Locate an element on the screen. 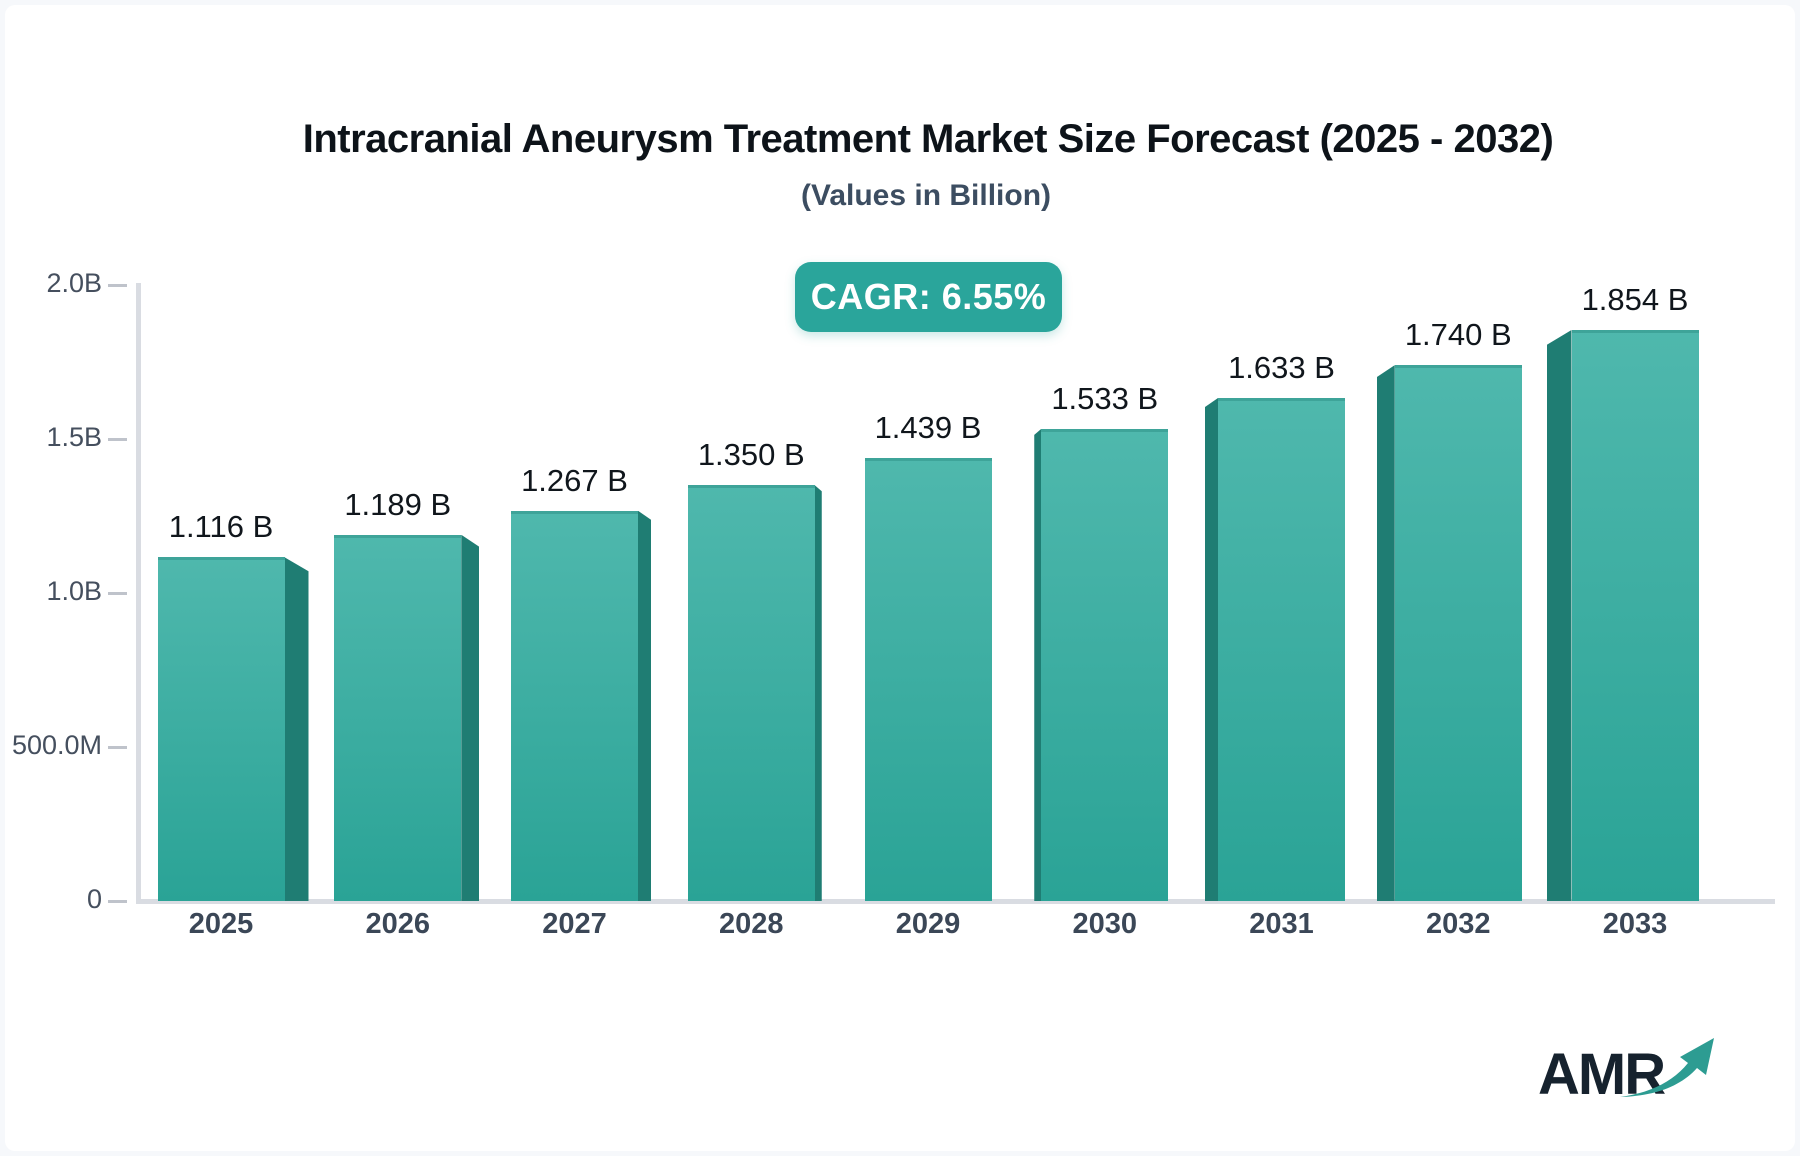 Image resolution: width=1800 pixels, height=1156 pixels. bar-2028 is located at coordinates (751, 693).